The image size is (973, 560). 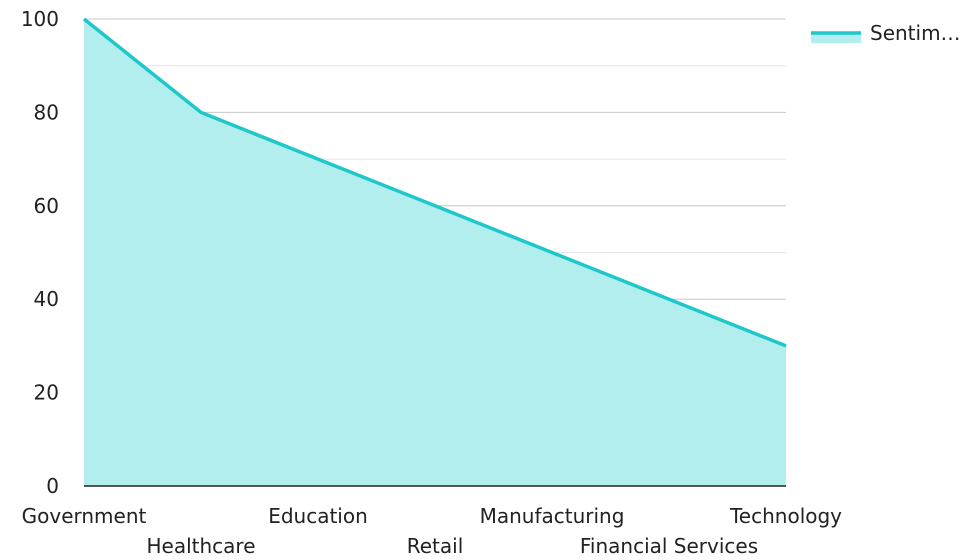 I want to click on y-tick-label: 60, so click(x=46, y=206).